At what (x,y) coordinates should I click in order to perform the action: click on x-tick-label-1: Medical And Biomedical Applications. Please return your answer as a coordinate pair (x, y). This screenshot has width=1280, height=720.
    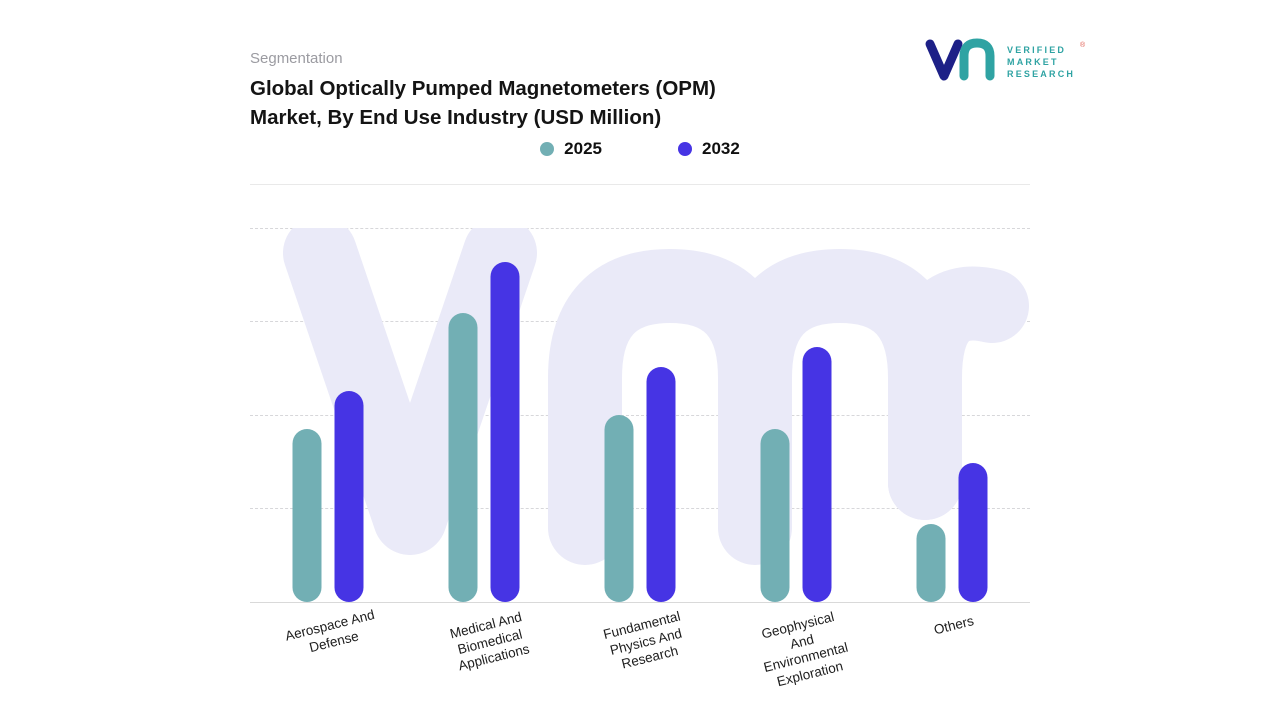
    Looking at the image, I should click on (489, 641).